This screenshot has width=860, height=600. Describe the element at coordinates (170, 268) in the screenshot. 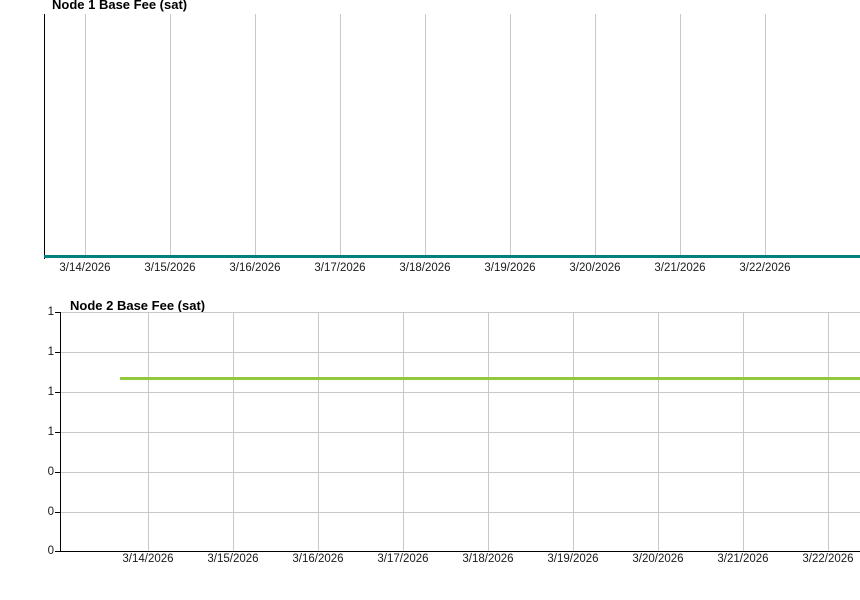

I see `chart1-x-tick-label: 3/15/2026` at that location.